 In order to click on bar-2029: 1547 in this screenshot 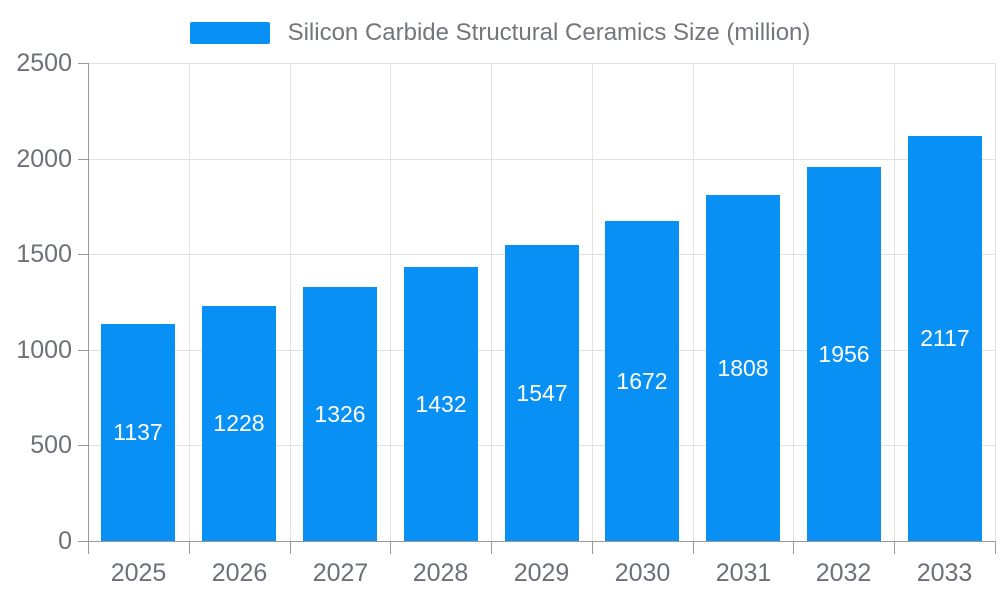, I will do `click(542, 393)`.